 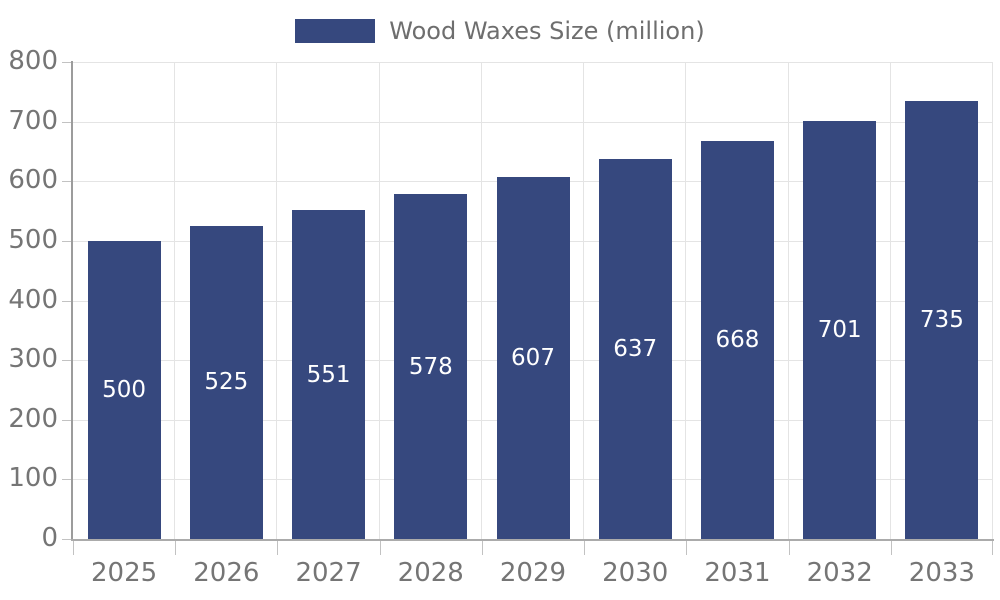 I want to click on bar-2025, so click(x=124, y=389).